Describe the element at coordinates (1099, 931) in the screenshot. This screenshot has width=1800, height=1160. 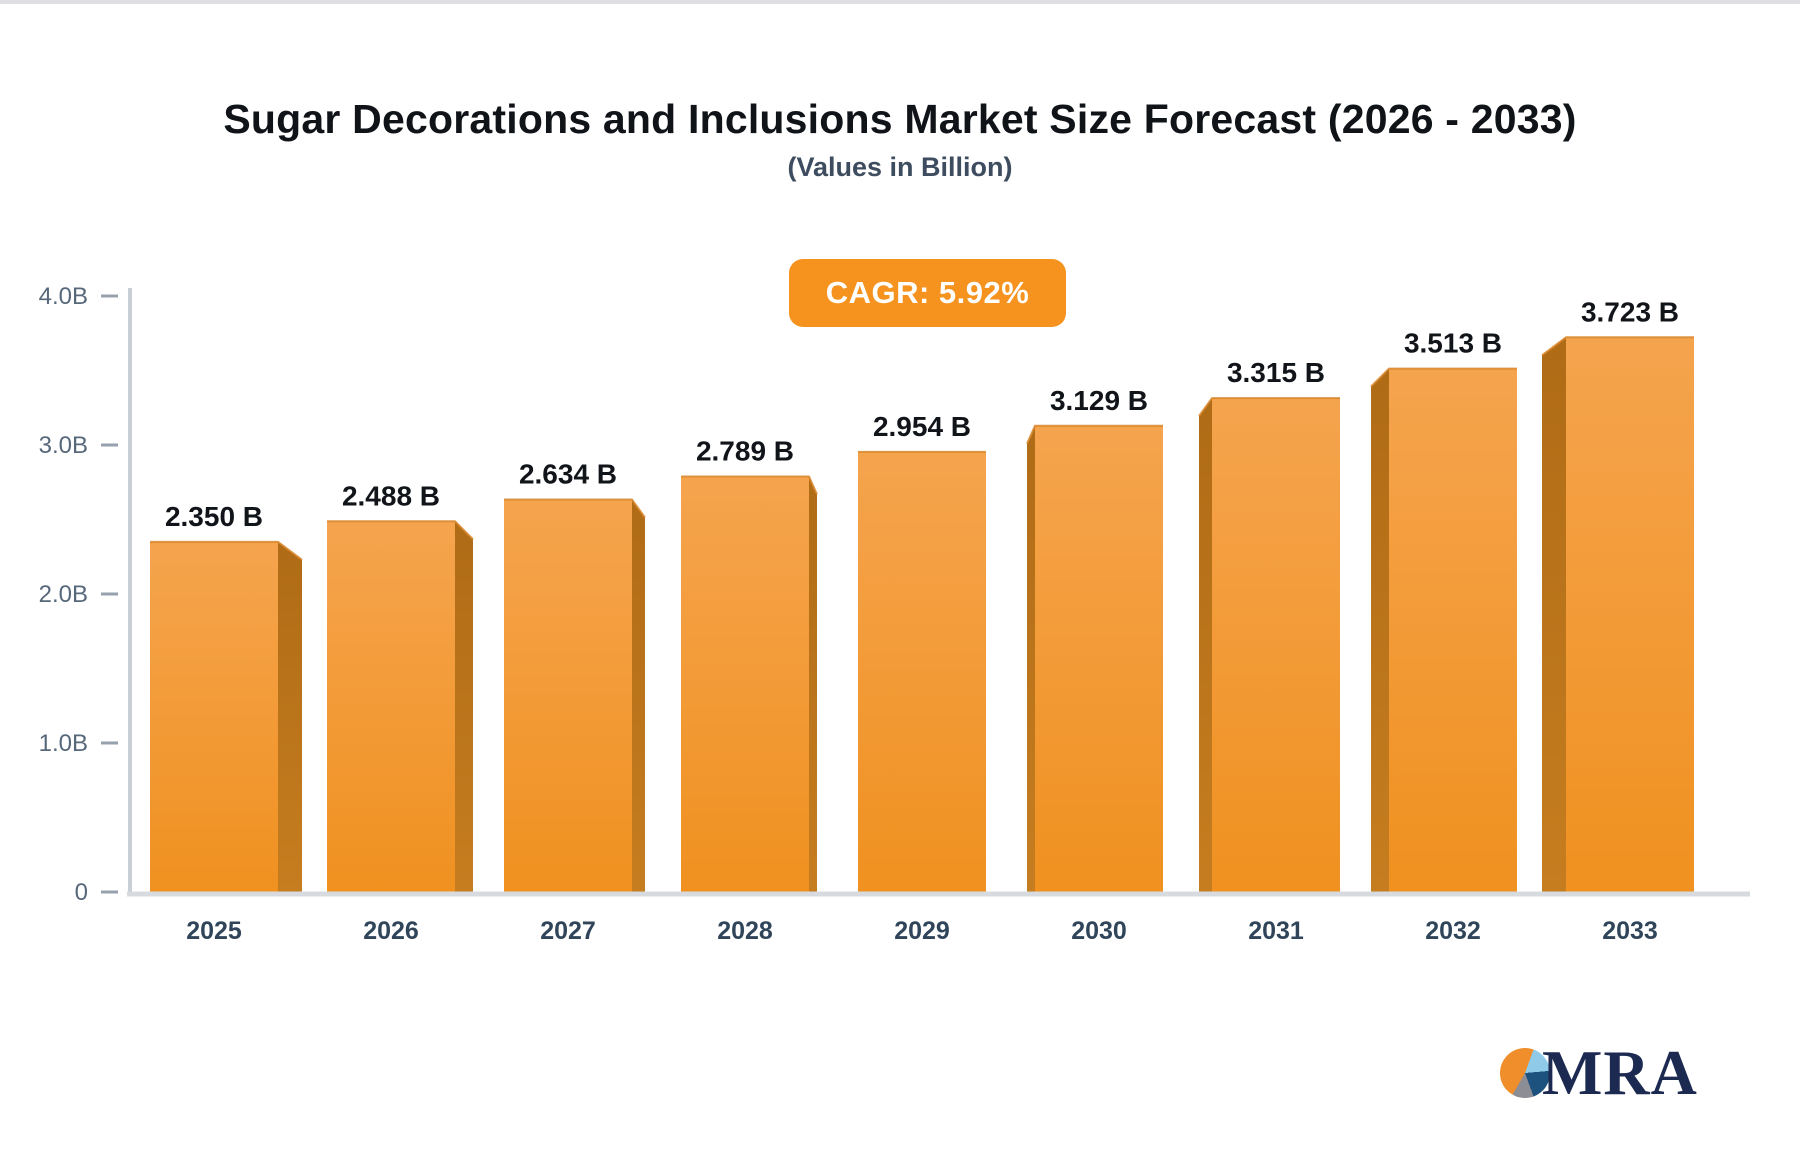
I see `x-axis-label: 2030` at that location.